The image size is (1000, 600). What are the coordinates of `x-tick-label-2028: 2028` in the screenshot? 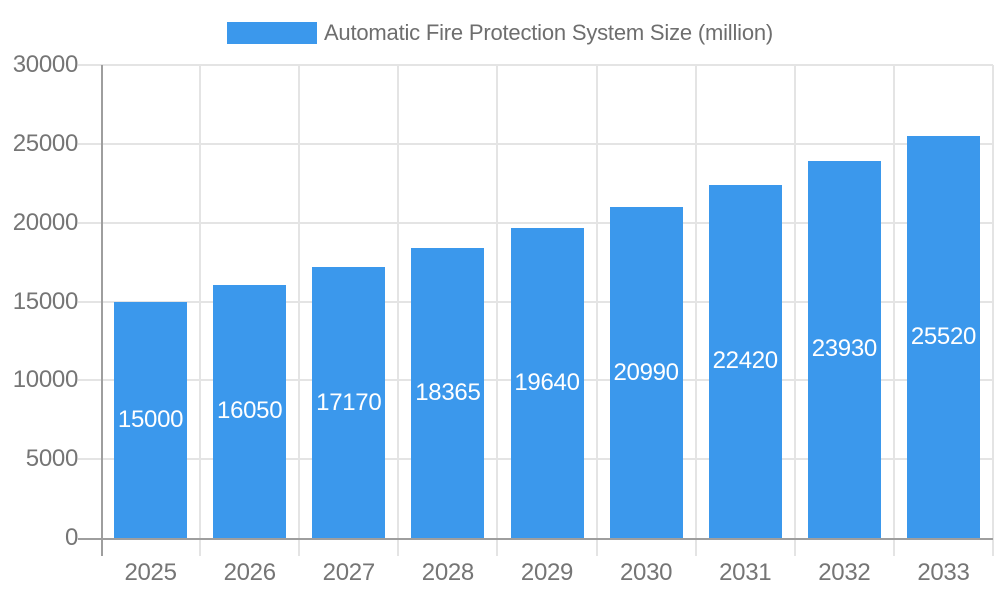 It's located at (448, 572).